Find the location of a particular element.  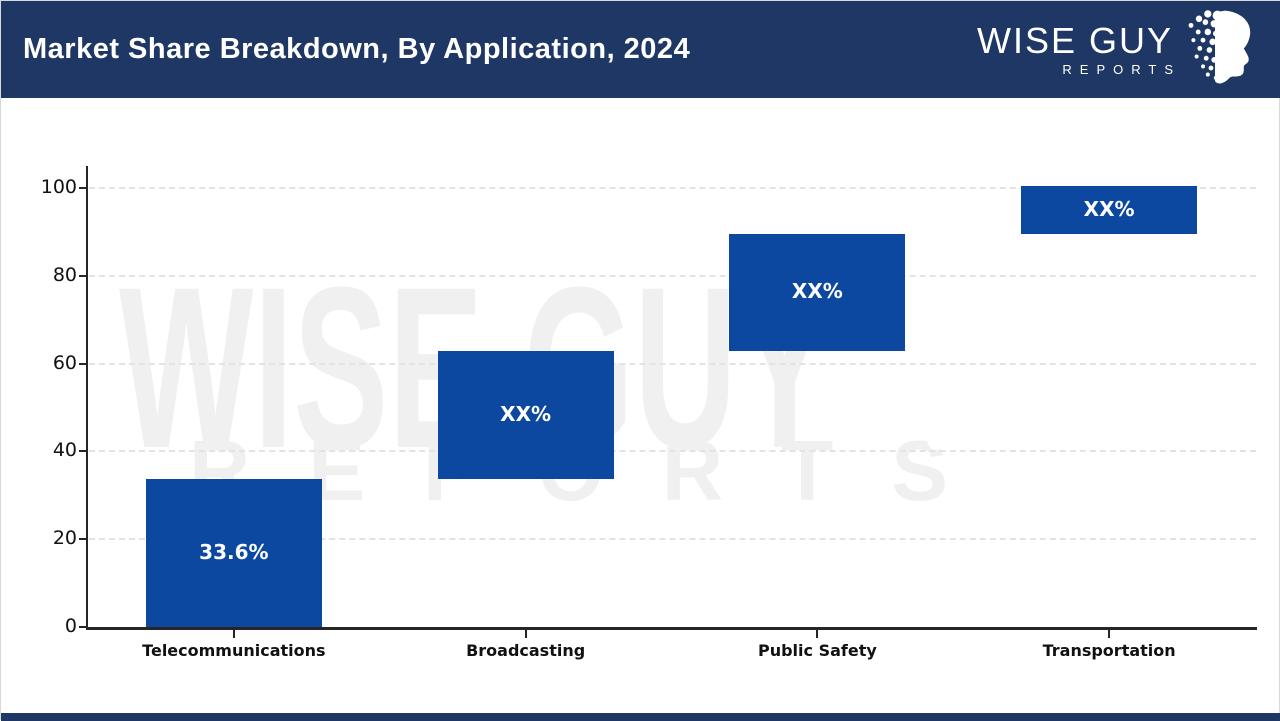

logo-wordmark: WISE GUY is located at coordinates (1074, 40).